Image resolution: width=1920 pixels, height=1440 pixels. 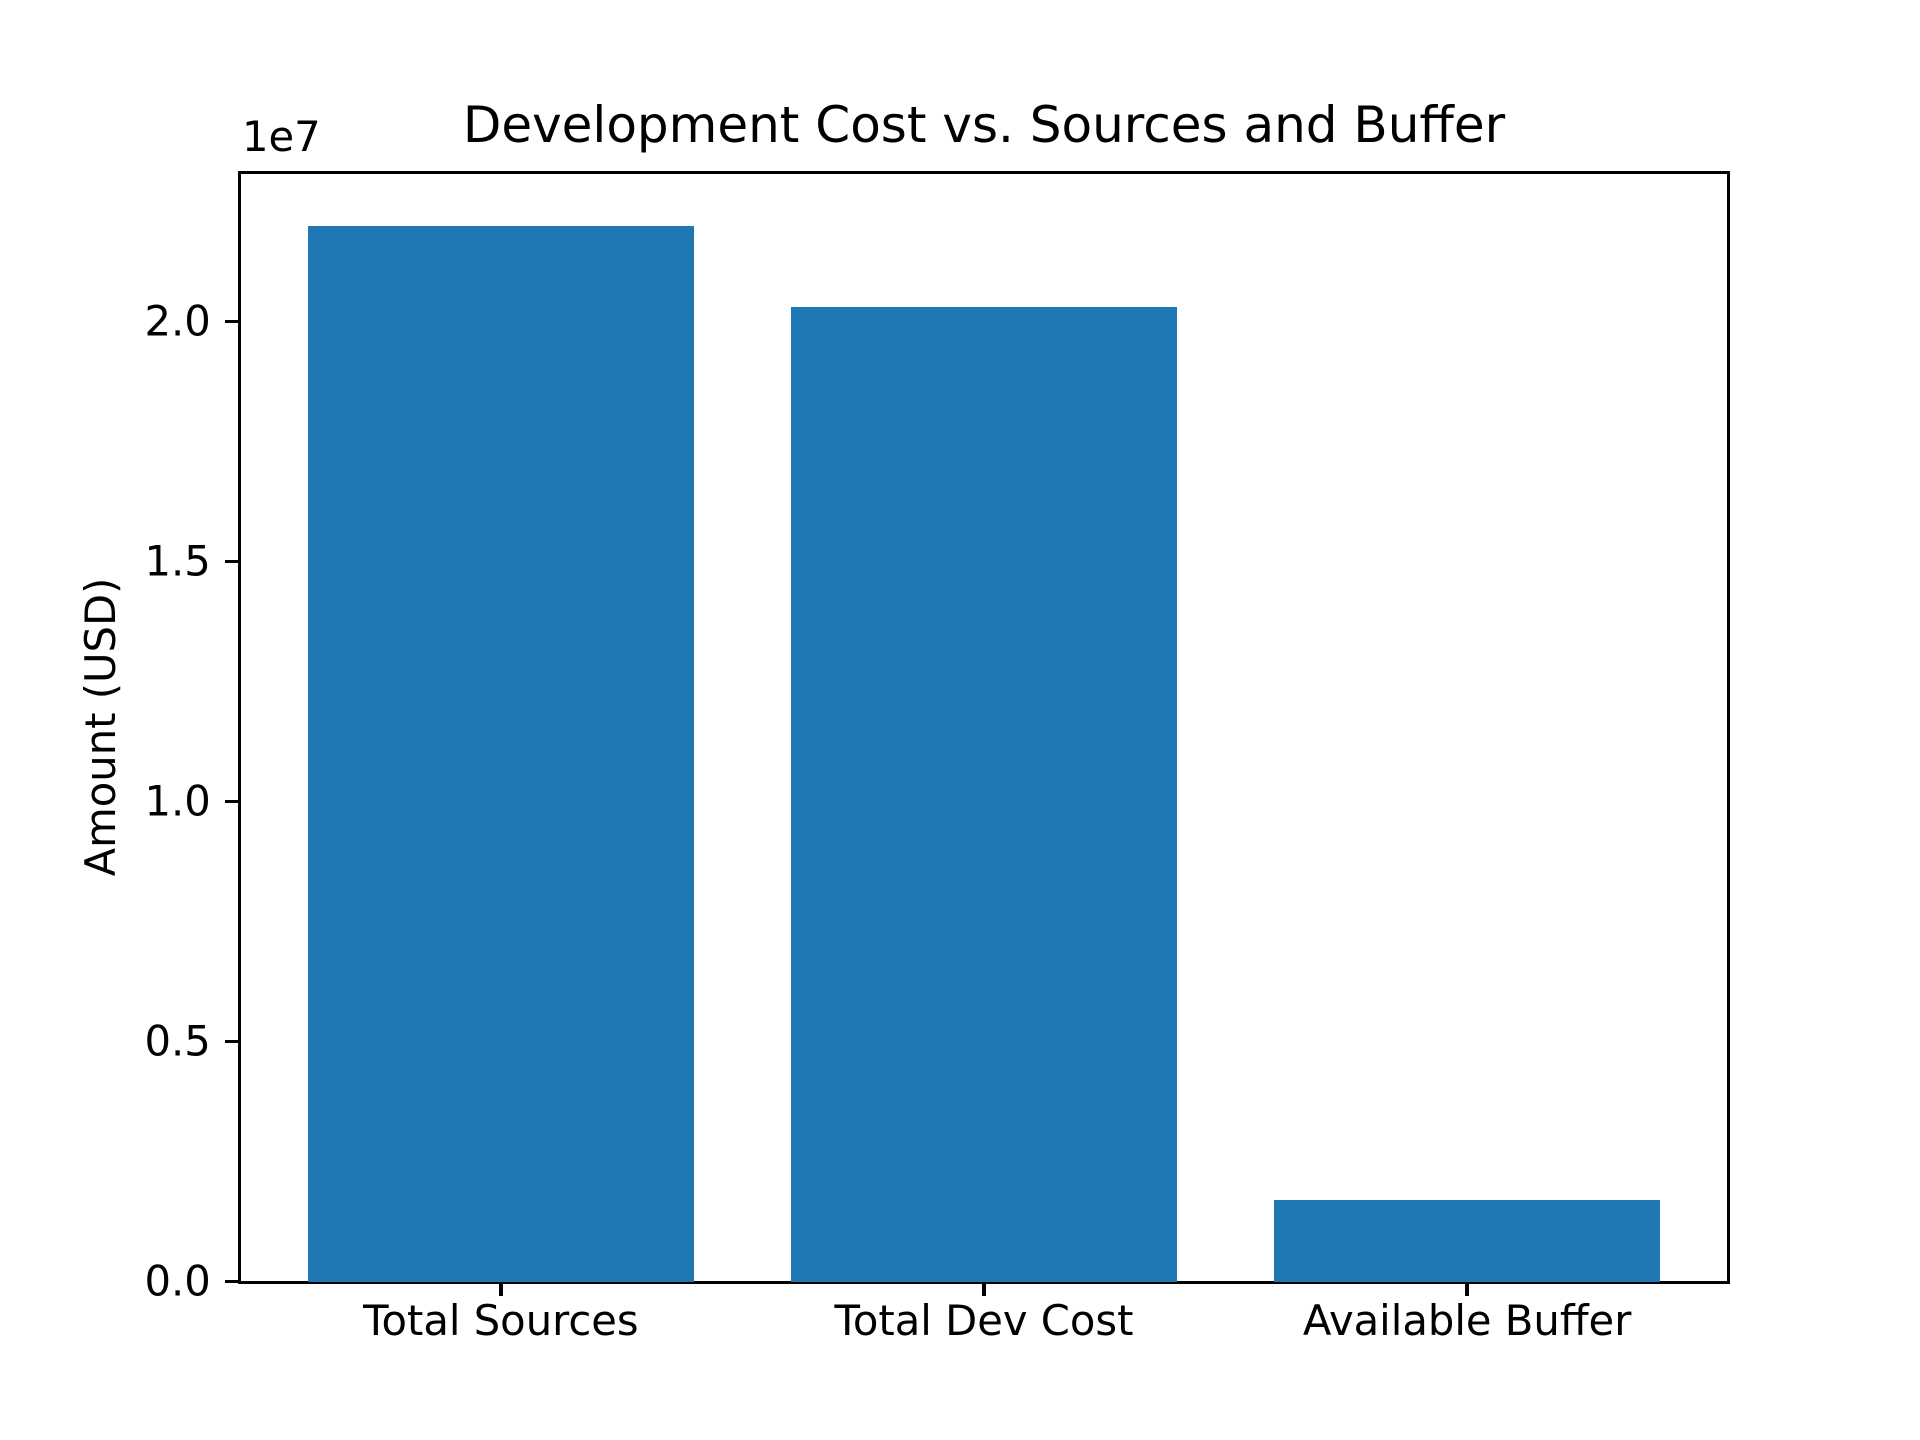 What do you see at coordinates (101, 727) in the screenshot?
I see `y-axis-label: Amount (USD)` at bounding box center [101, 727].